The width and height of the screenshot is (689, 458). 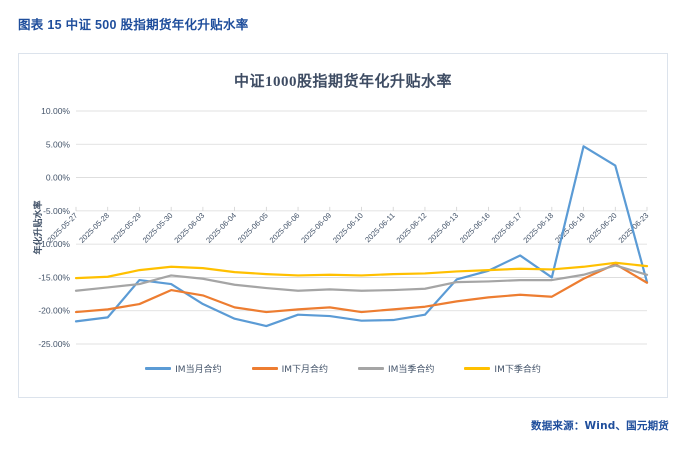 I want to click on x-axis-tick-label: 2025-06-06, so click(x=285, y=228).